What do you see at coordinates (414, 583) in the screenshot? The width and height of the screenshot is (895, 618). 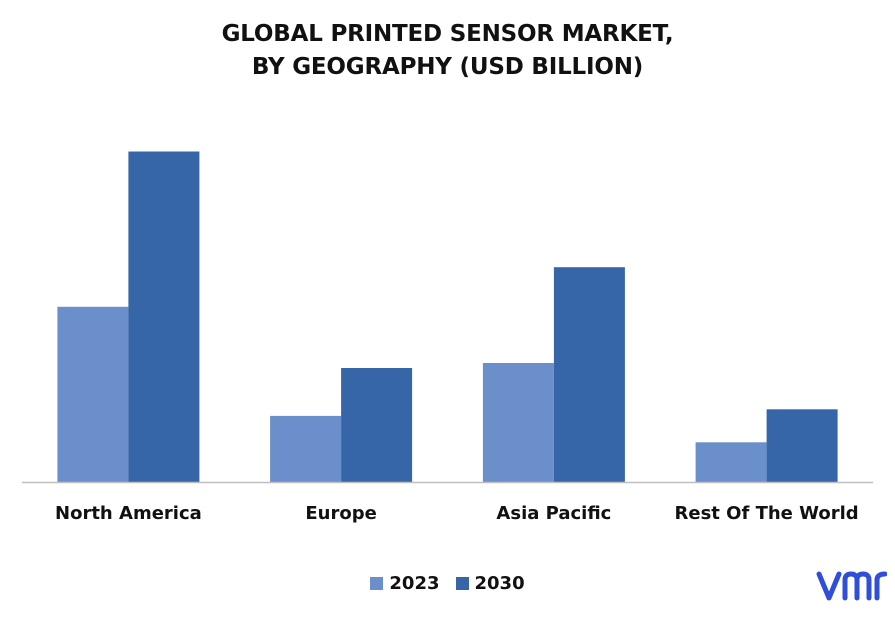 I see `legend-label-2023: 2023` at bounding box center [414, 583].